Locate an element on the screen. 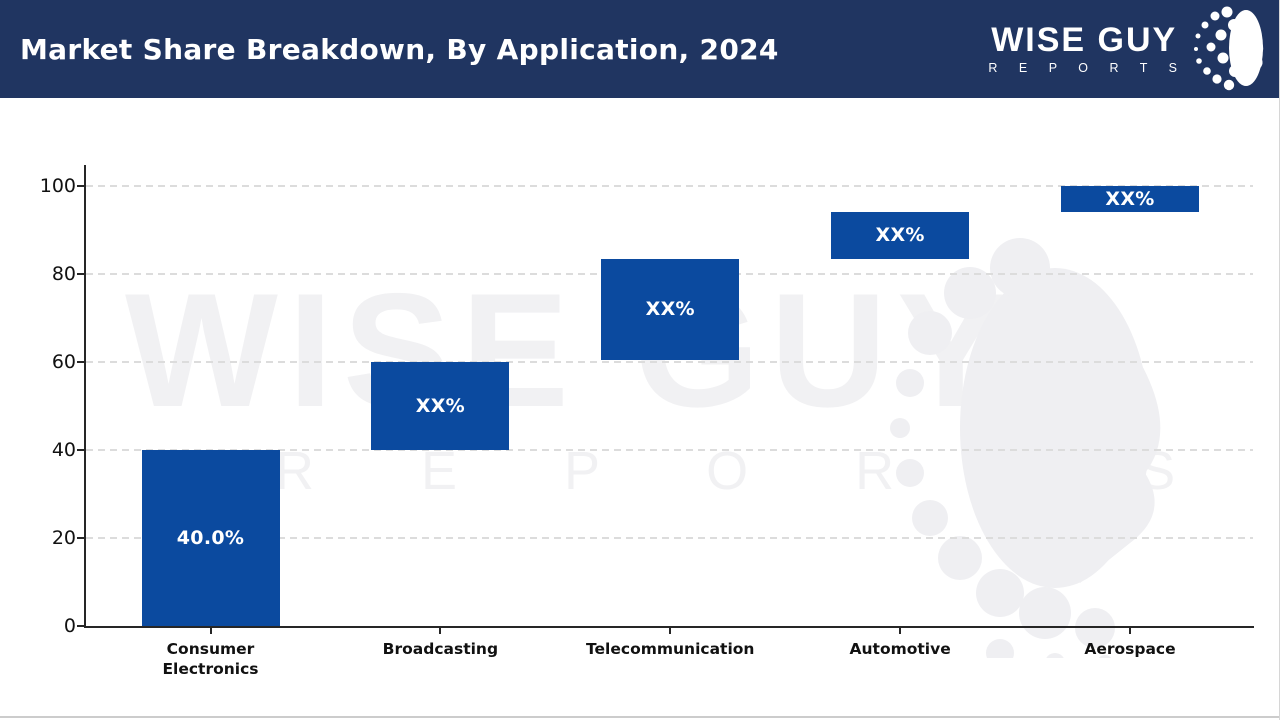  bar-broadcasting: XX% is located at coordinates (440, 406).